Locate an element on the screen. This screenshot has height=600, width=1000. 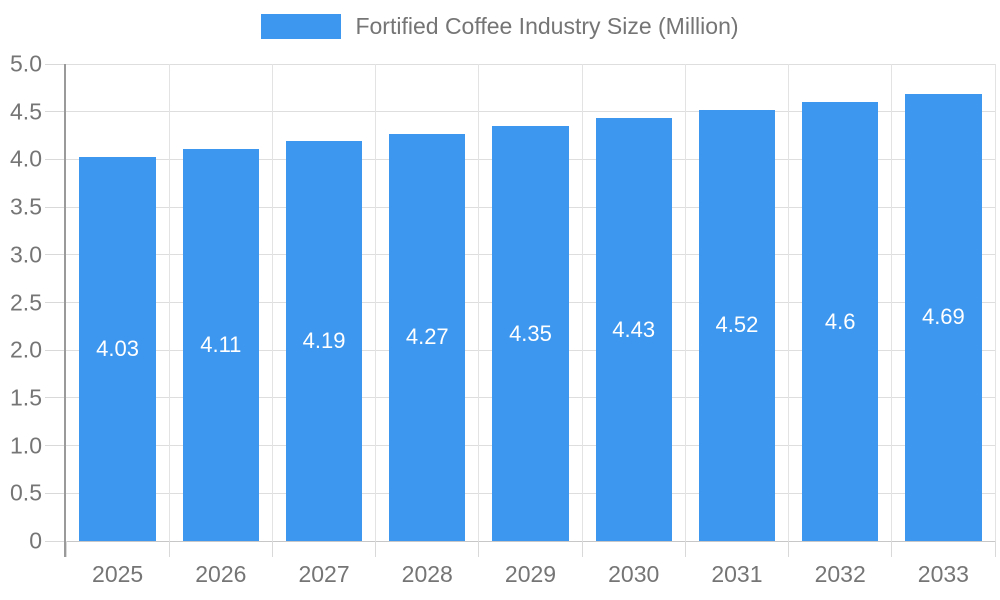
bar-value-label: 4.35 is located at coordinates (530, 333).